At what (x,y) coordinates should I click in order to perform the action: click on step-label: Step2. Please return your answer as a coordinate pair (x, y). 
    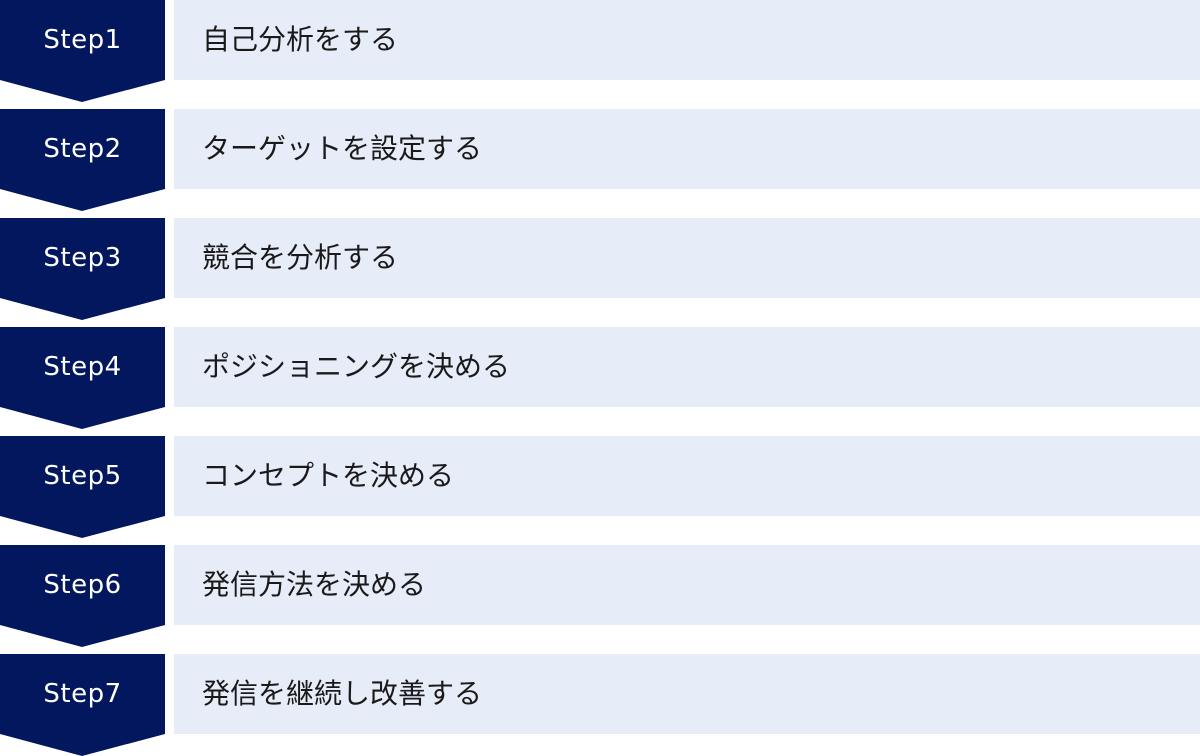
    Looking at the image, I should click on (82, 149).